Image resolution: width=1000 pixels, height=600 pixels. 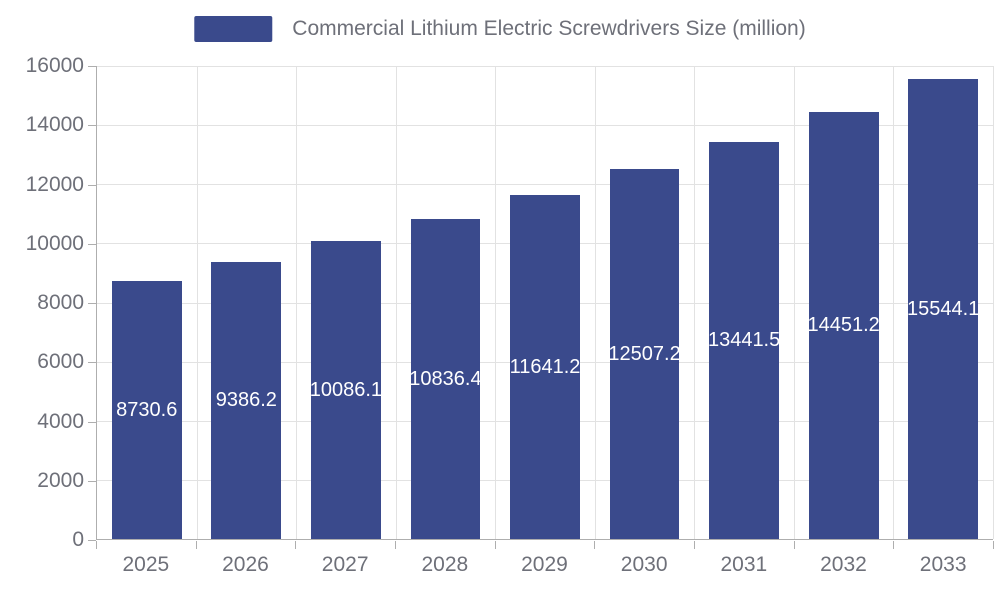 What do you see at coordinates (445, 564) in the screenshot?
I see `x-tick-label: 2028` at bounding box center [445, 564].